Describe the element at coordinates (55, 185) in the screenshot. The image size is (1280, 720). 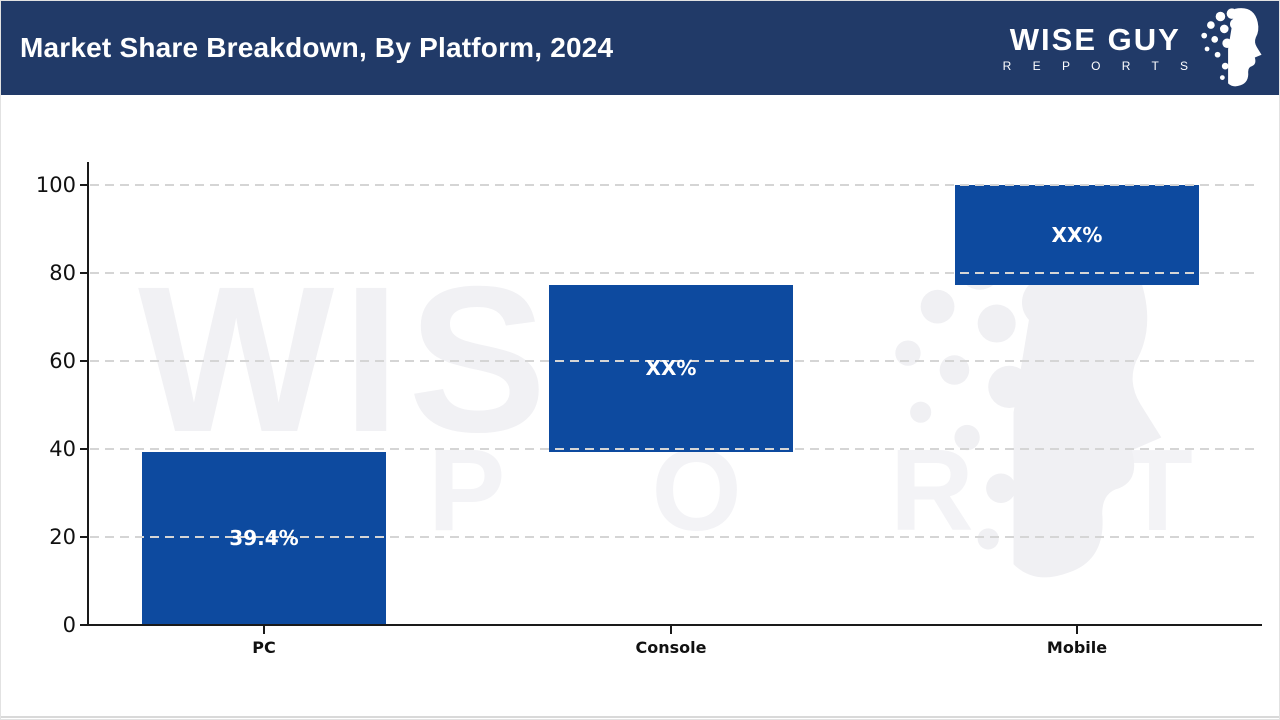
I see `y-tick-label: 100` at that location.